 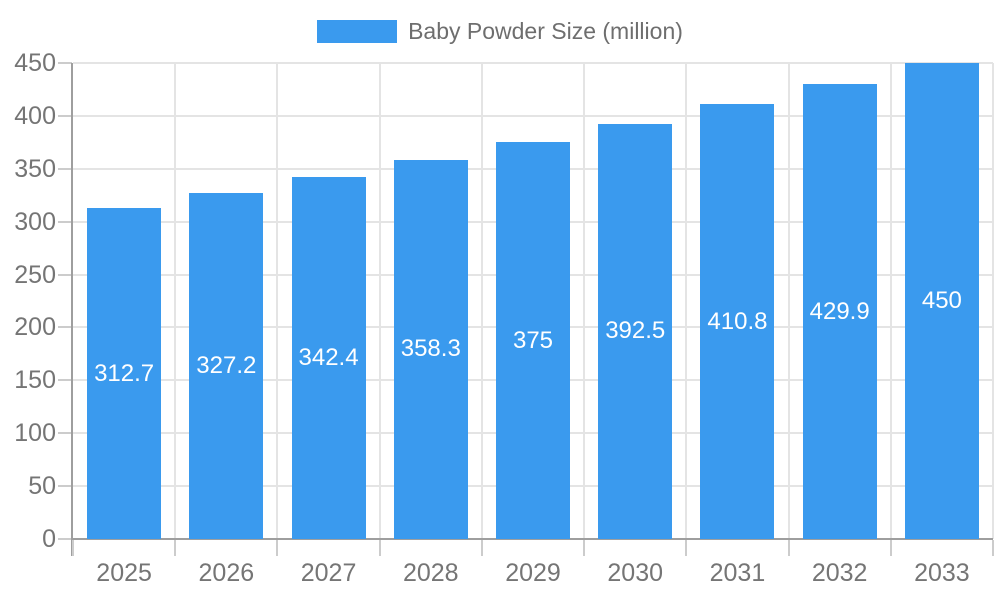 What do you see at coordinates (35, 115) in the screenshot?
I see `y-axis-label: 400` at bounding box center [35, 115].